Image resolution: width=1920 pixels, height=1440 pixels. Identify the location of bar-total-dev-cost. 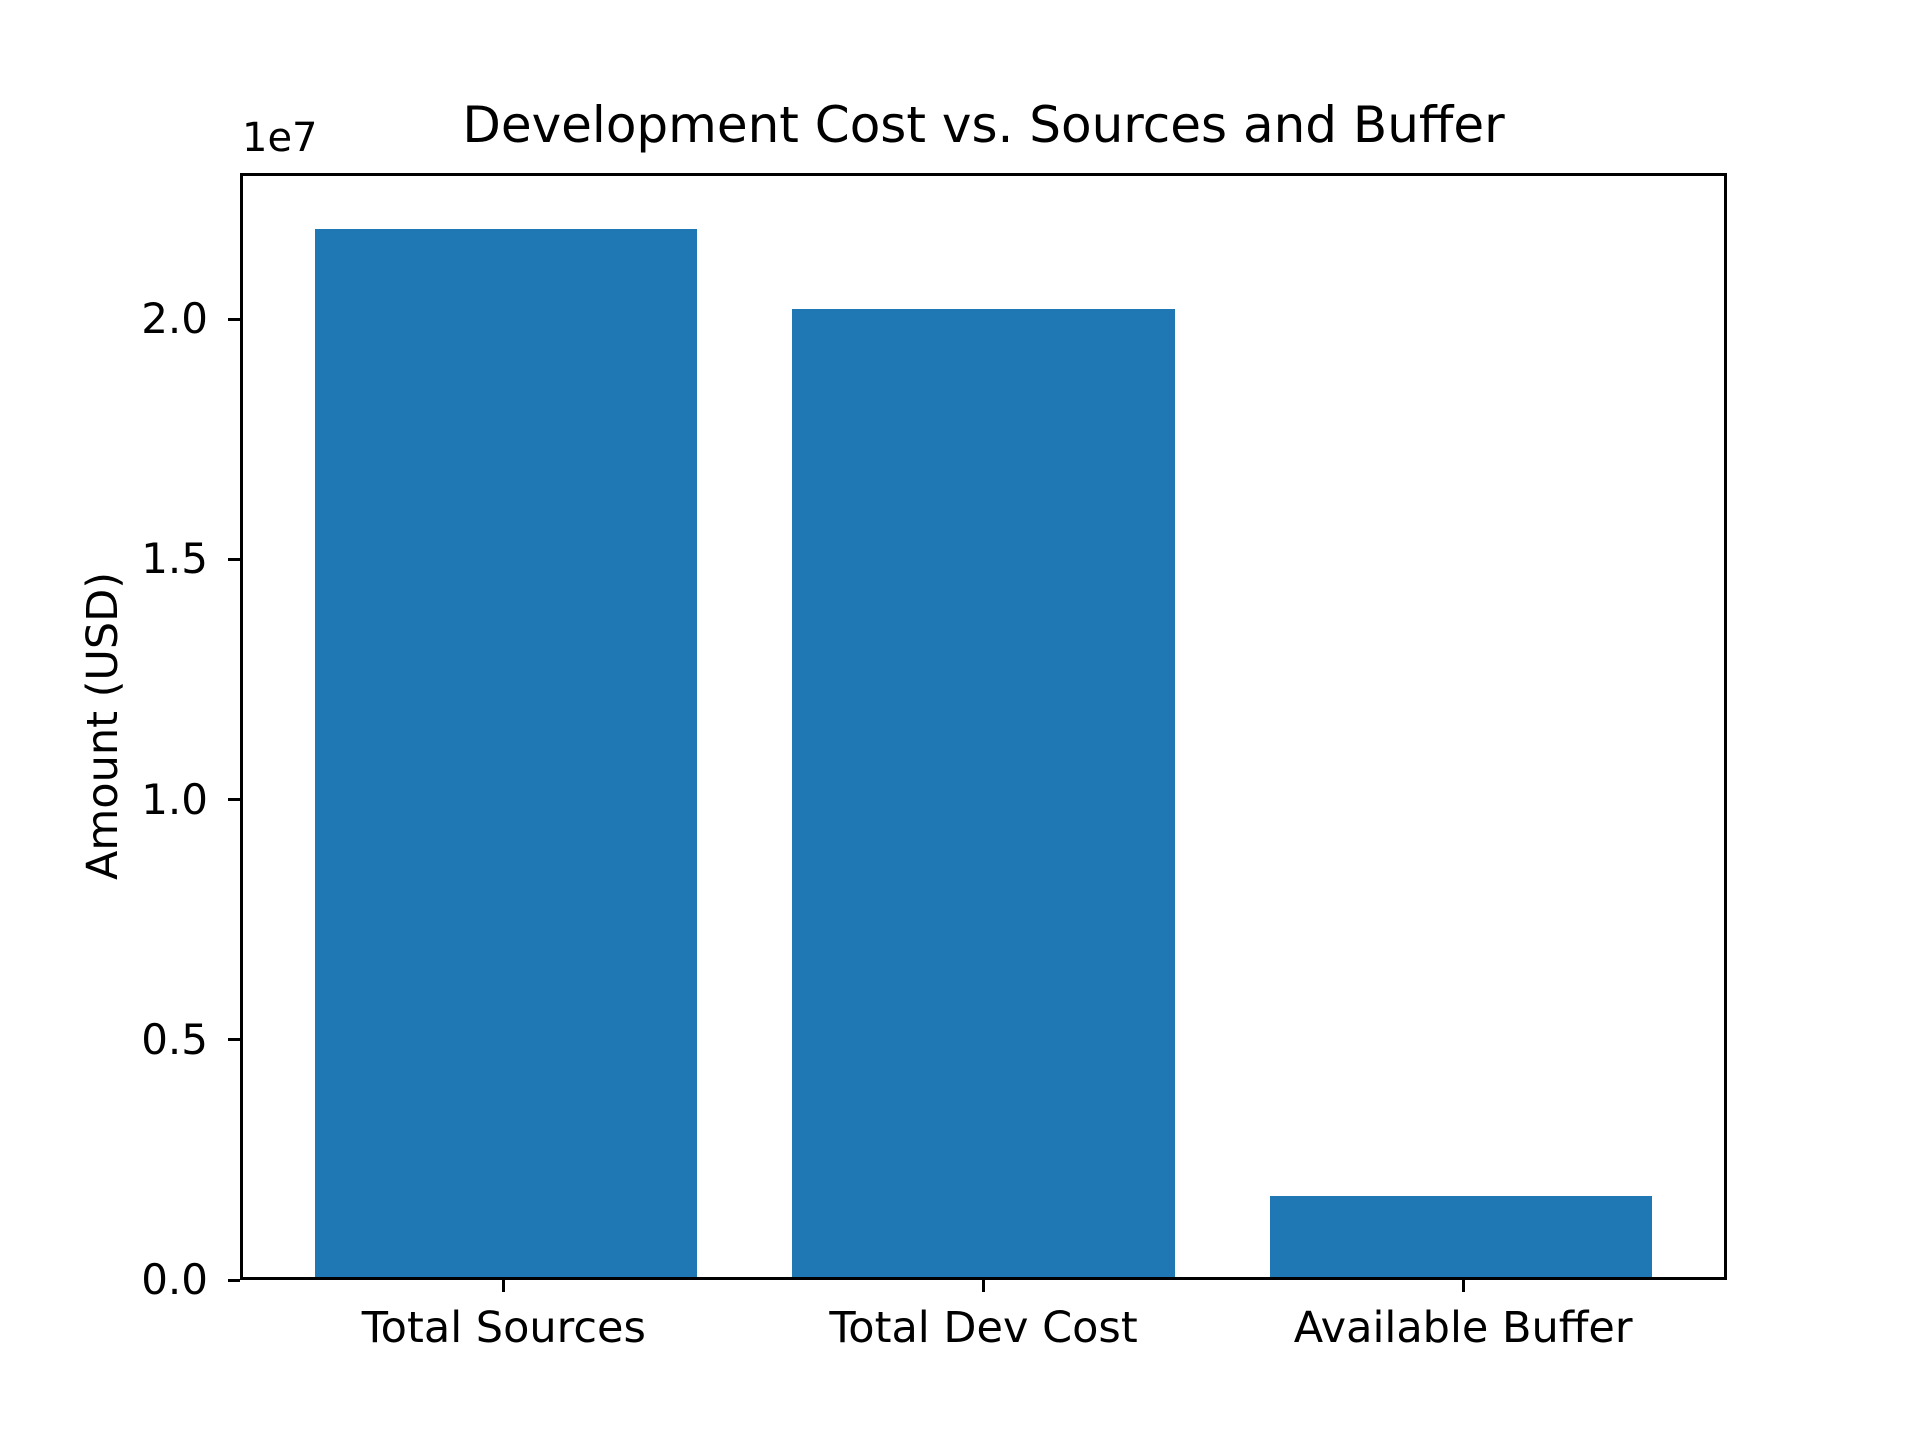
(983, 793).